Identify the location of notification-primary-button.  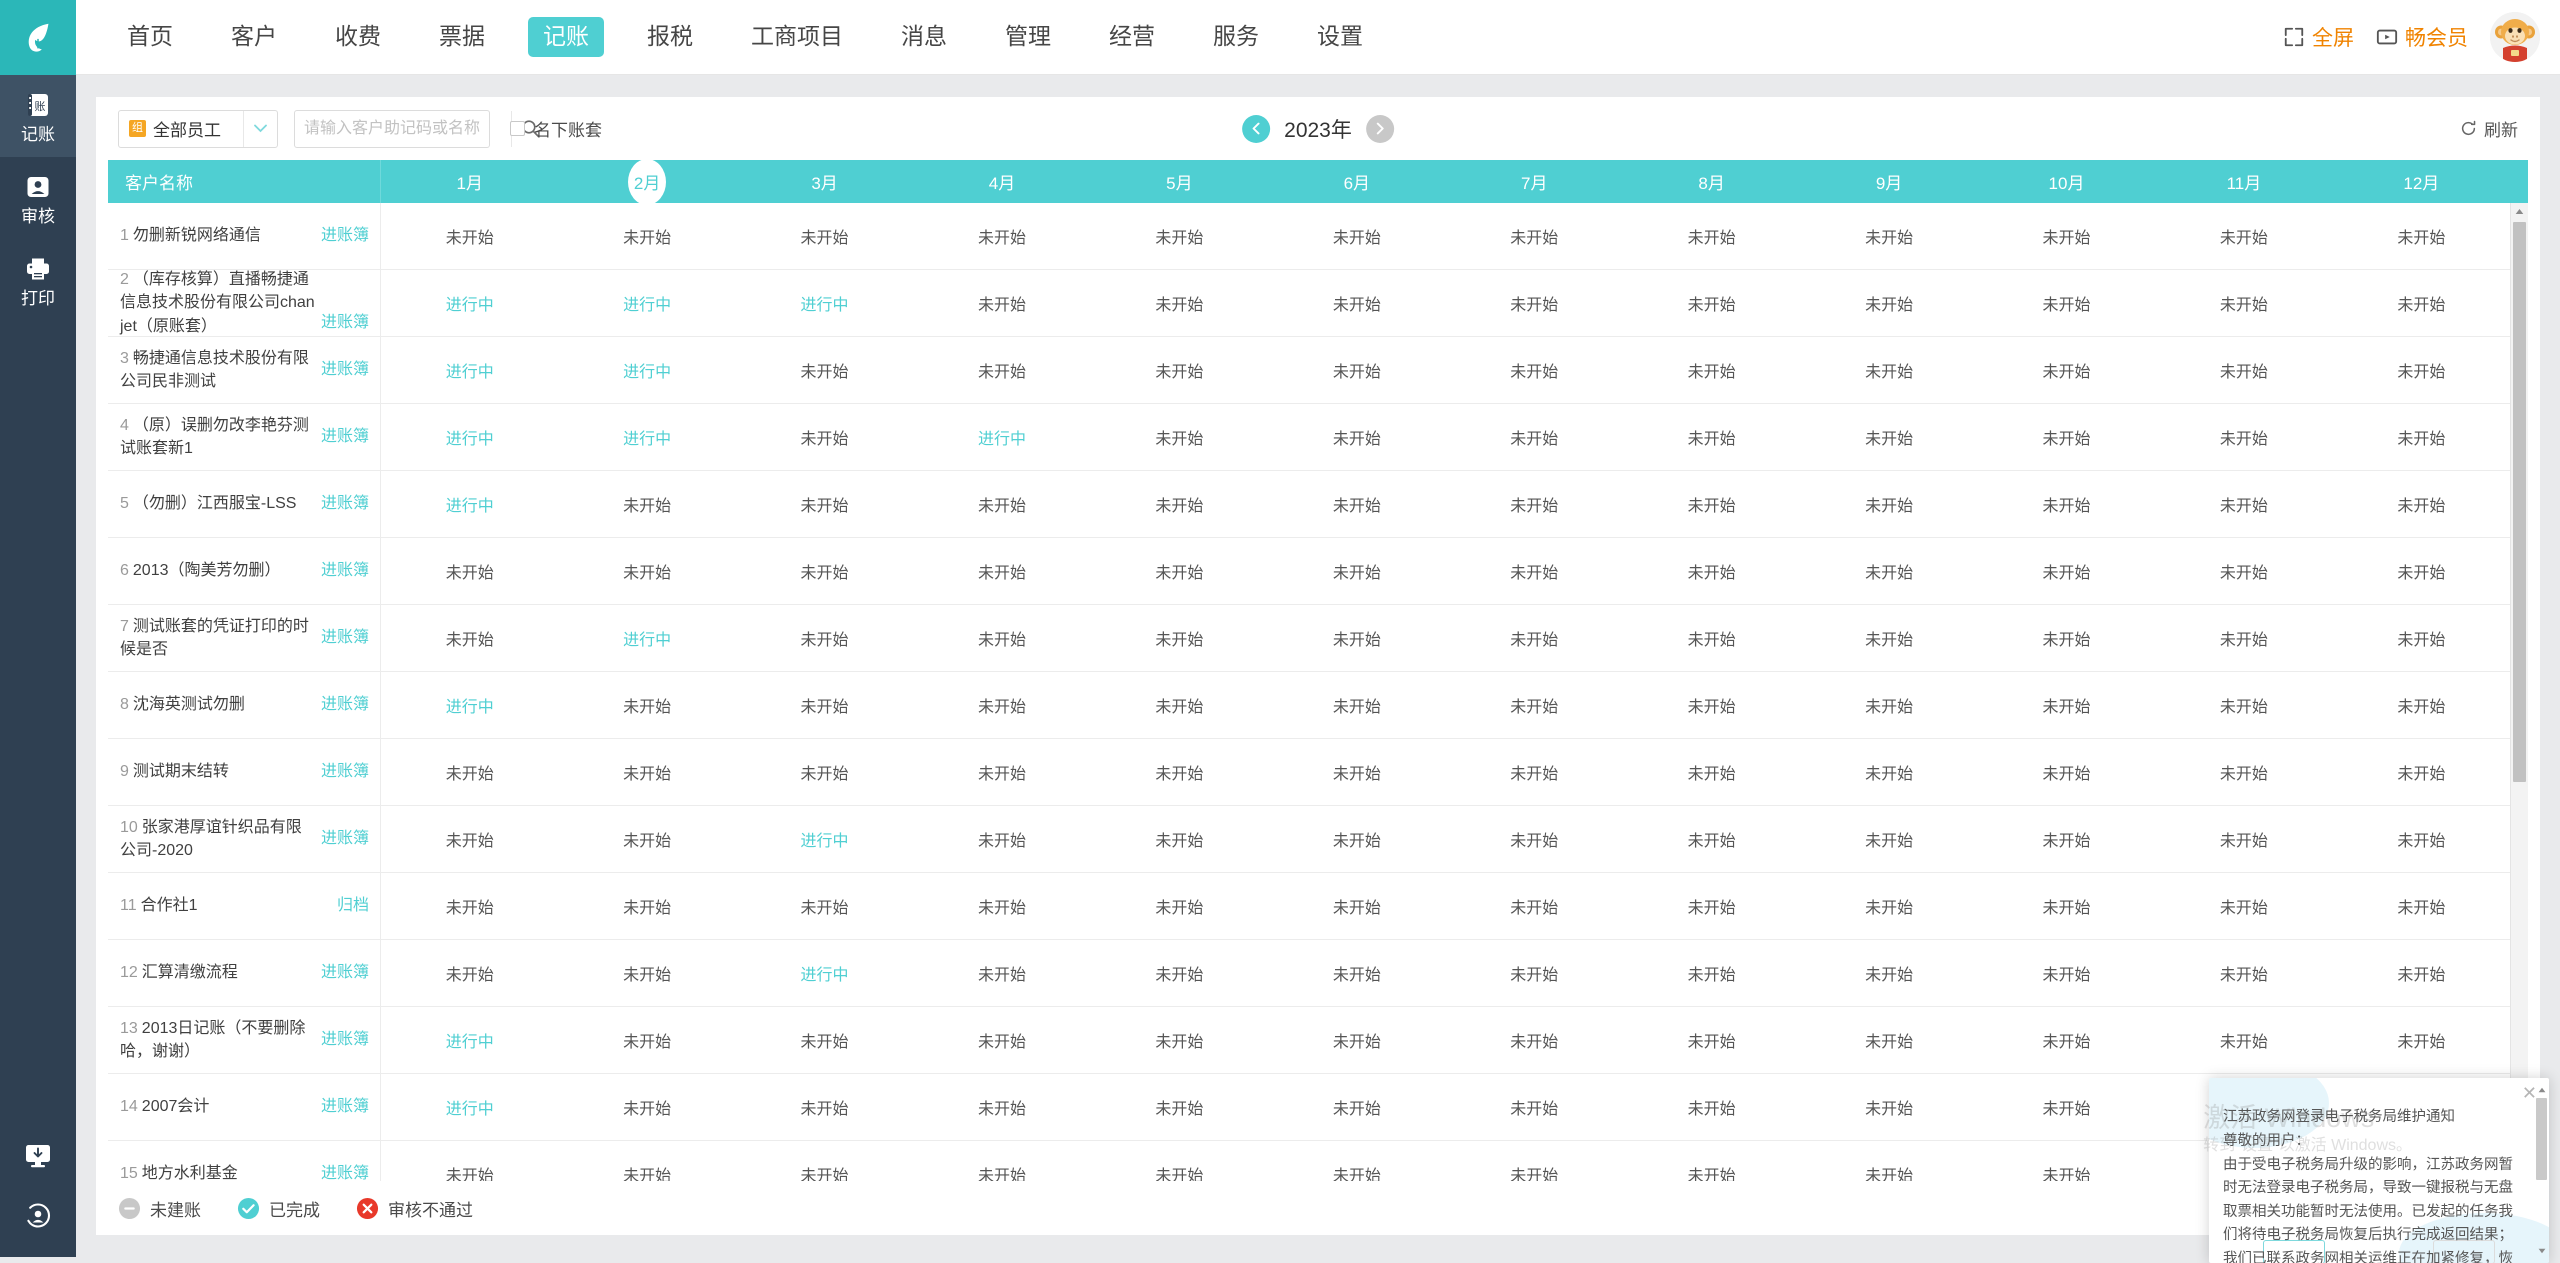
(2294, 1251).